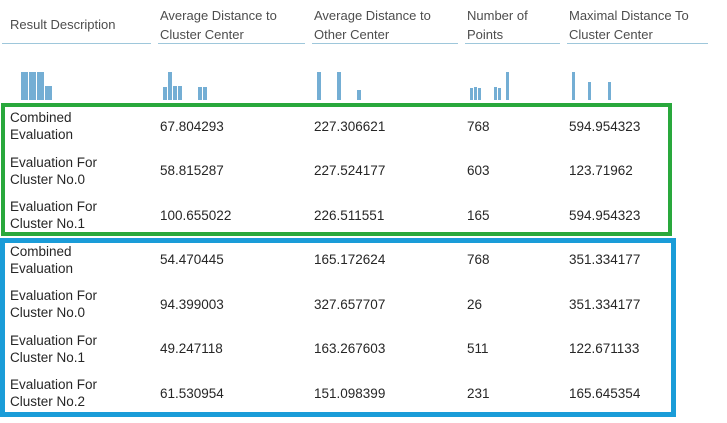 This screenshot has height=423, width=727. I want to click on column-header-3: Number of Points, so click(516, 22).